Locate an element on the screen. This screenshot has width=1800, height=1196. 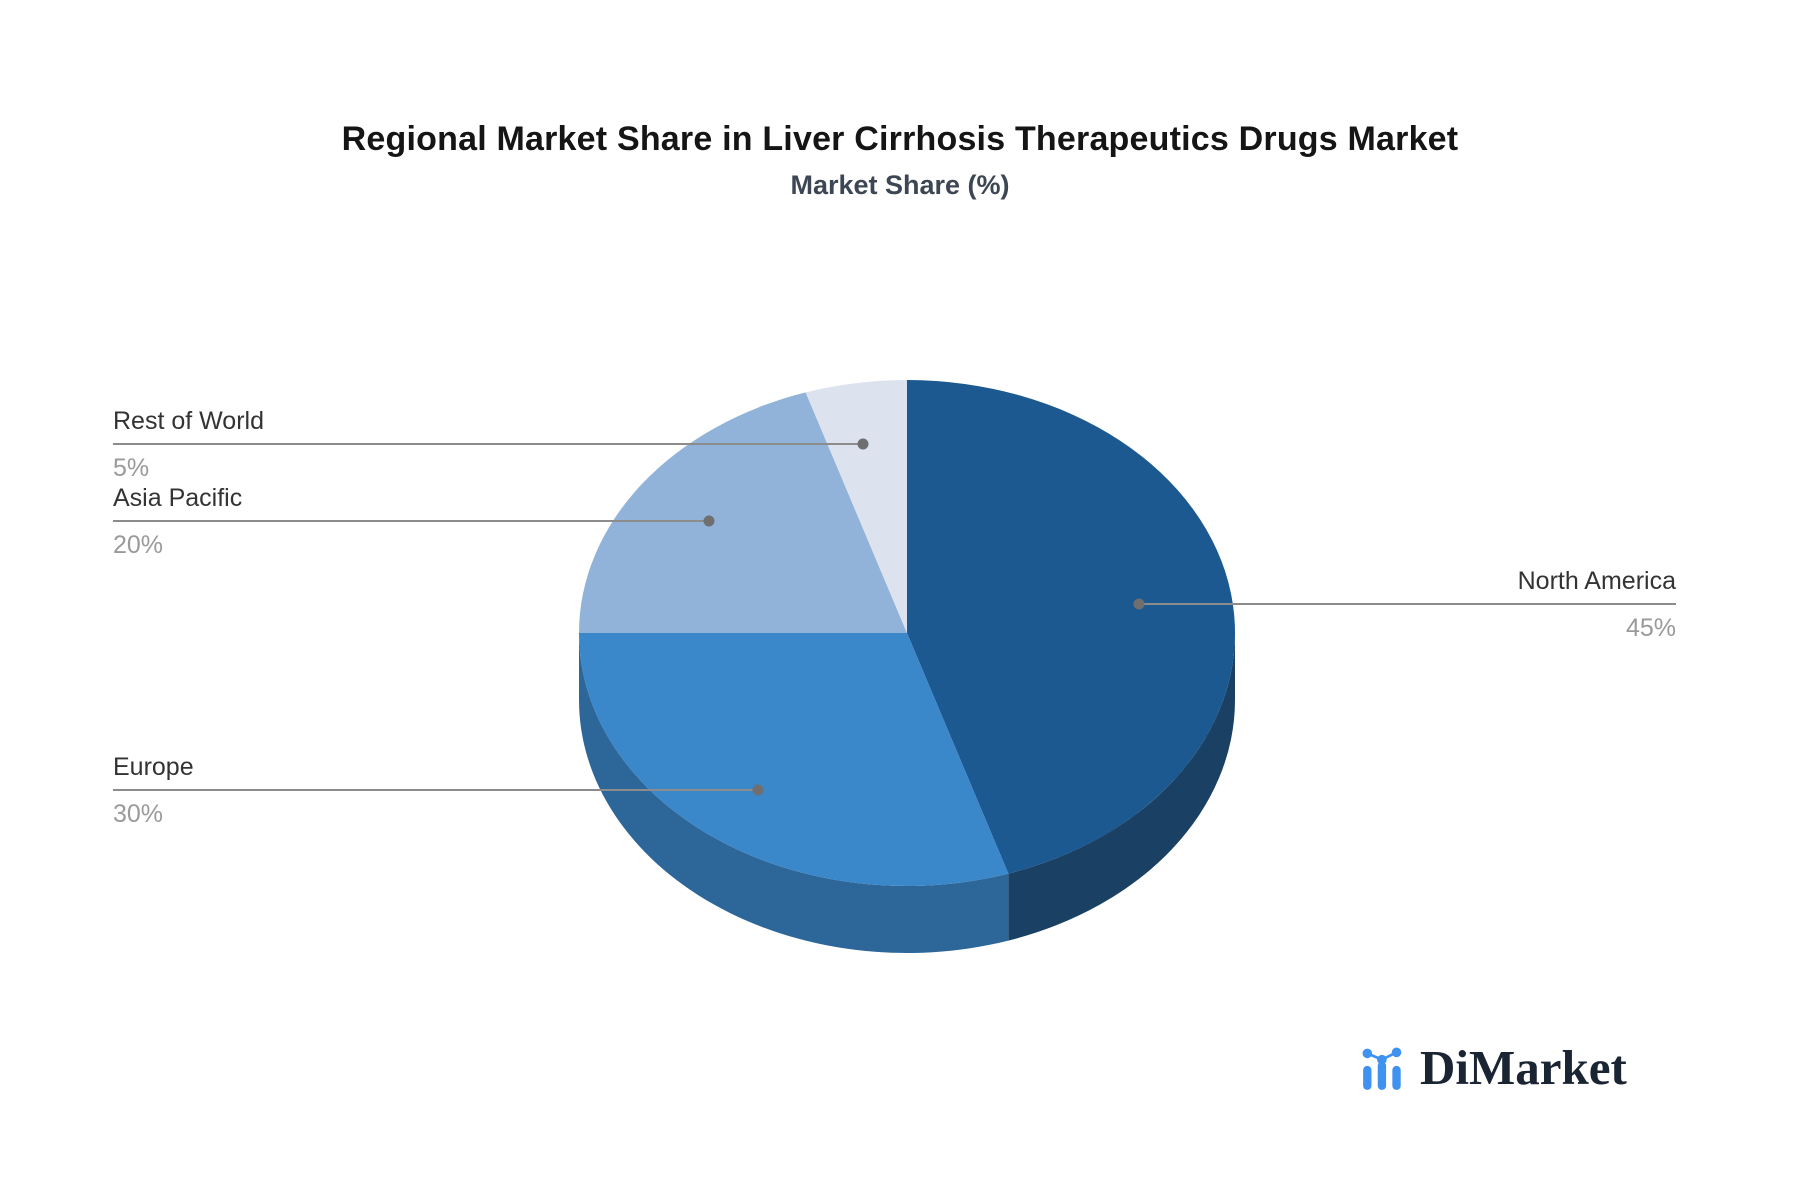
chart-subtitle: Market Share (%) is located at coordinates (900, 185).